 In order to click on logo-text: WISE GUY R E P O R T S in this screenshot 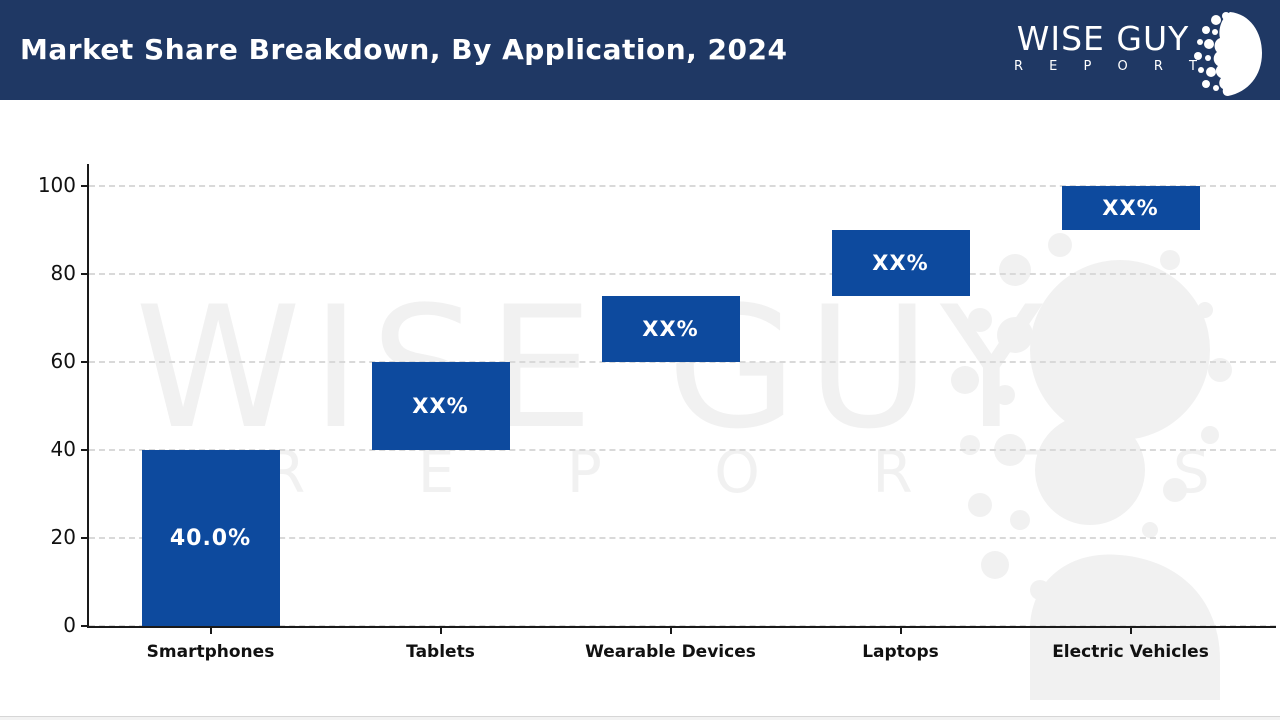, I will do `click(1128, 47)`.